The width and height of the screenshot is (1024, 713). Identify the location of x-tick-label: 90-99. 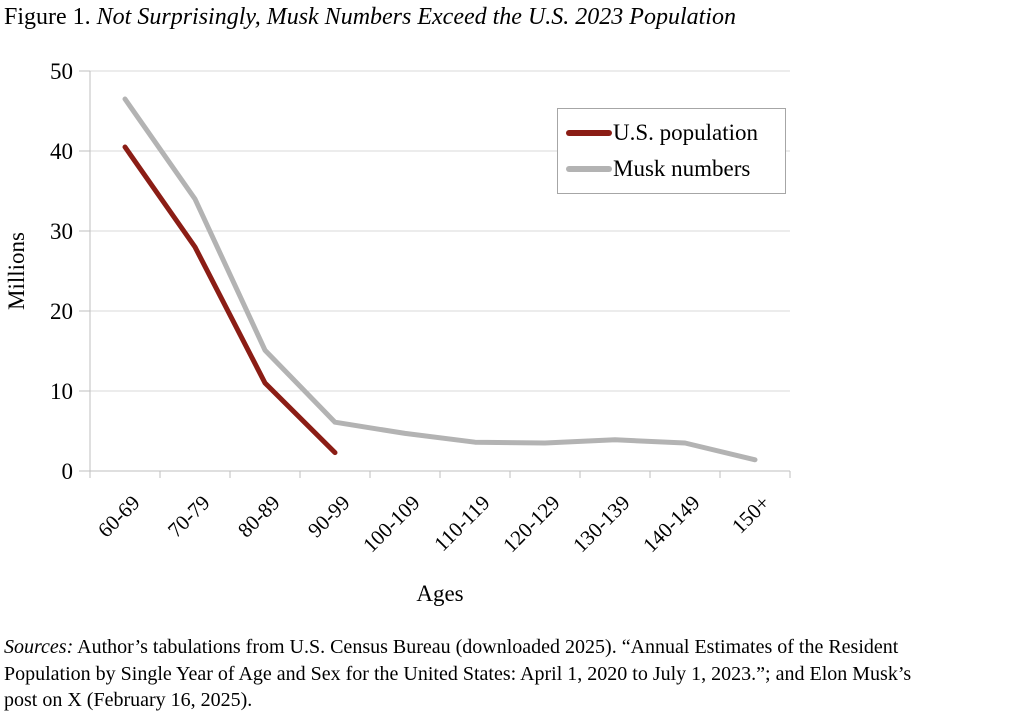
(329, 517).